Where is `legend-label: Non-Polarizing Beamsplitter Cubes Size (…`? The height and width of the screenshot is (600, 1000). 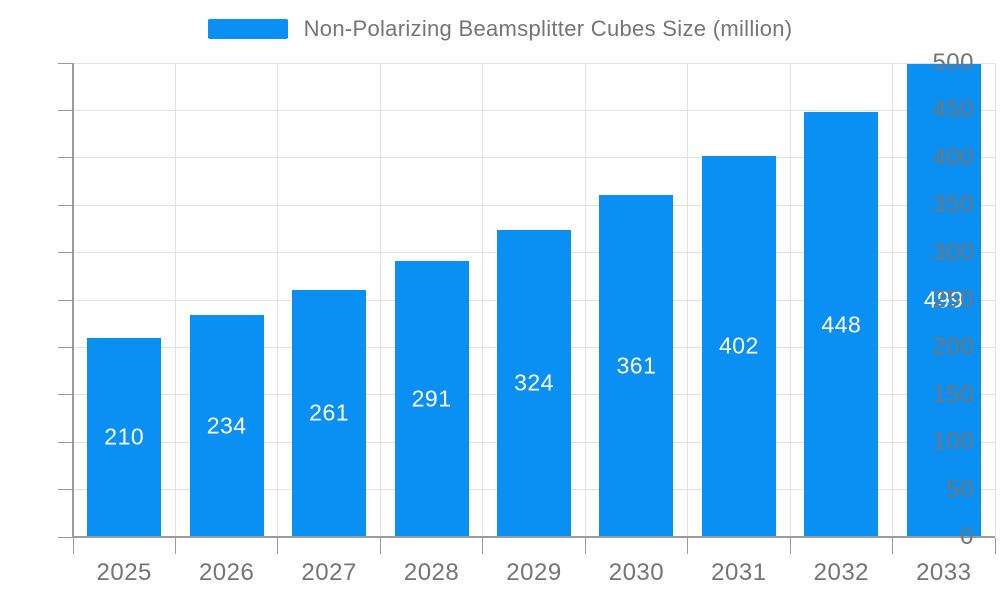 legend-label: Non-Polarizing Beamsplitter Cubes Size (… is located at coordinates (548, 28).